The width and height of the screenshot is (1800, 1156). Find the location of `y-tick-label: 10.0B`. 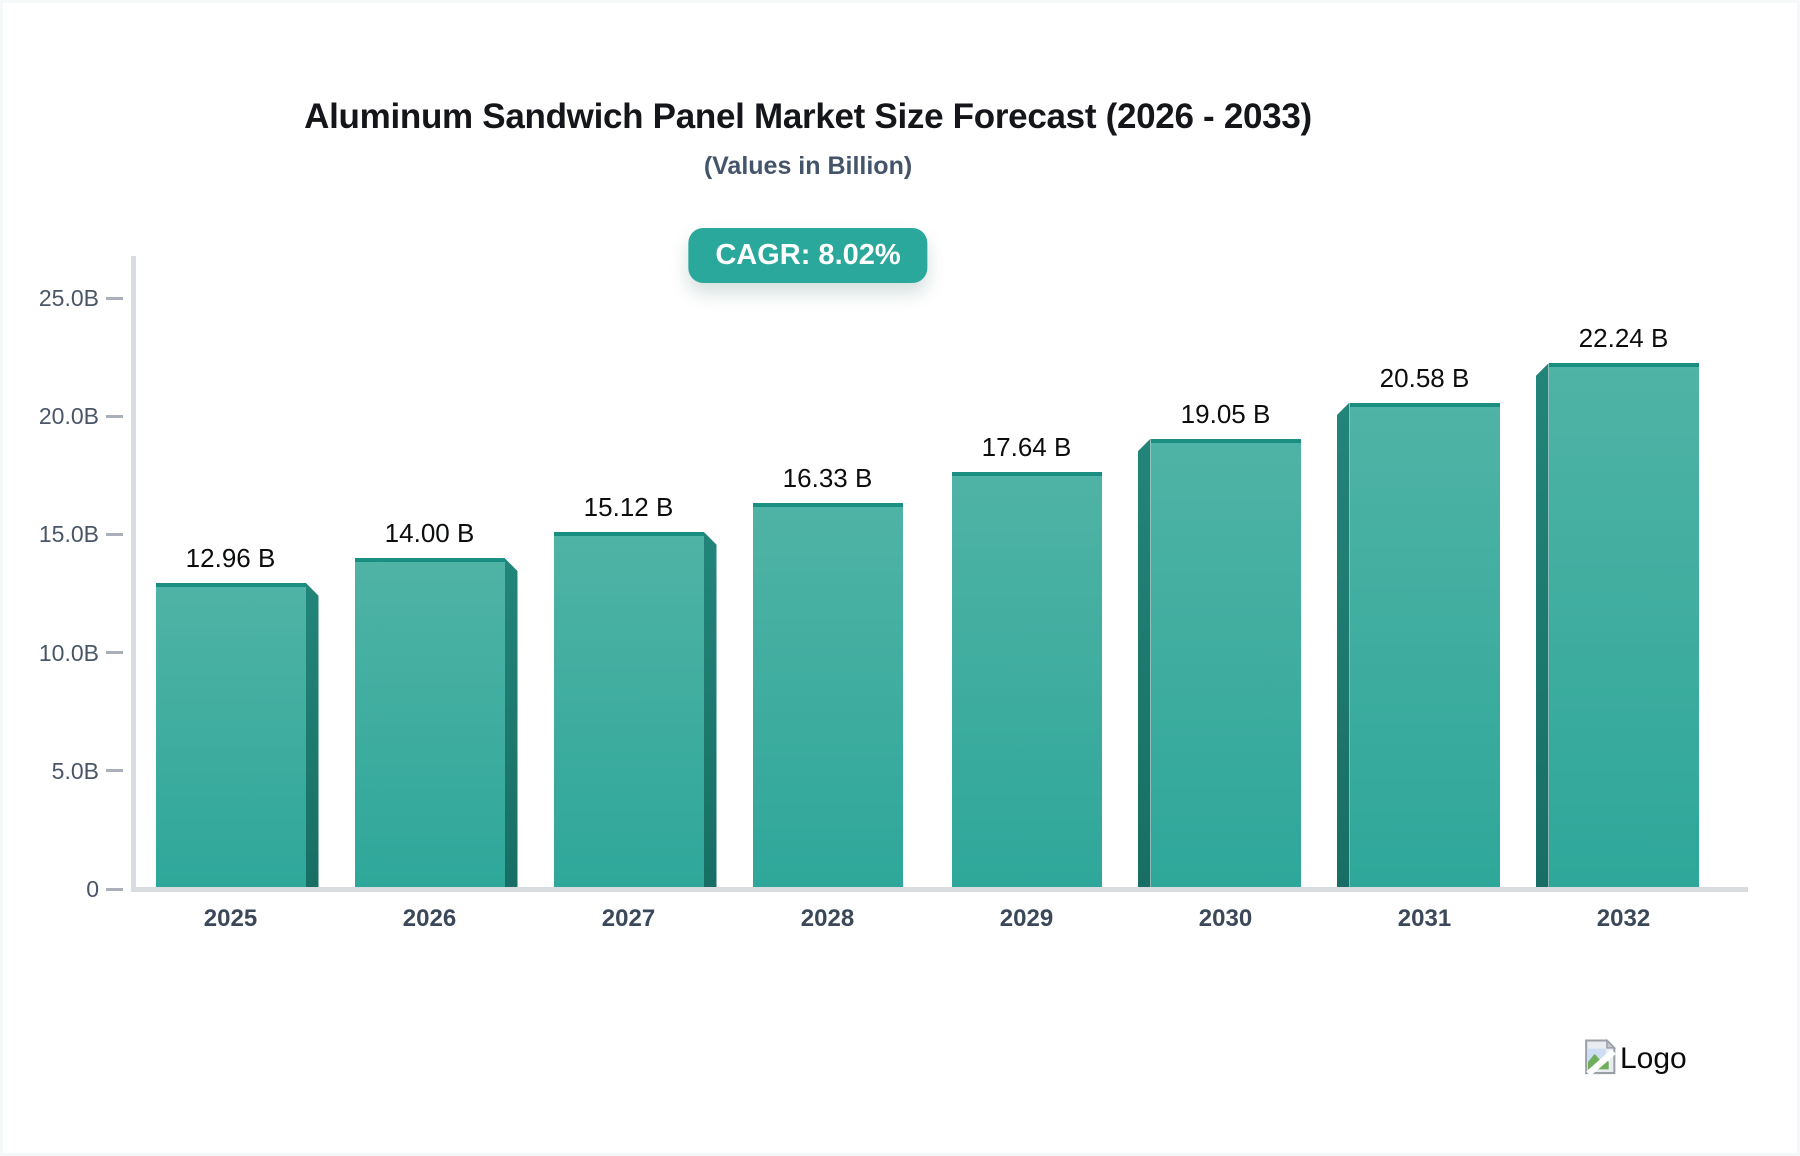

y-tick-label: 10.0B is located at coordinates (68, 652).